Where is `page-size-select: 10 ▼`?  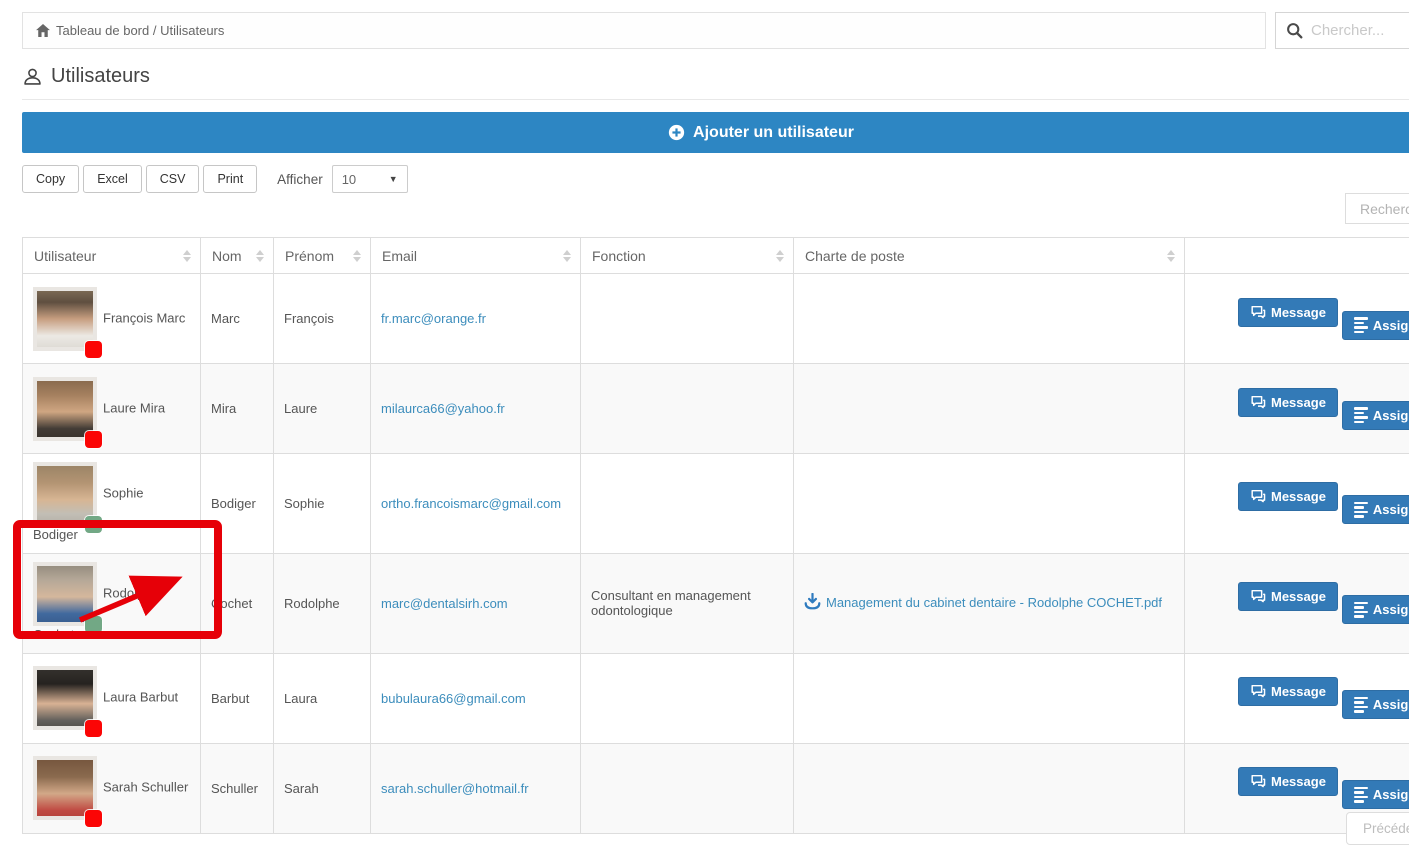 page-size-select: 10 ▼ is located at coordinates (369, 179).